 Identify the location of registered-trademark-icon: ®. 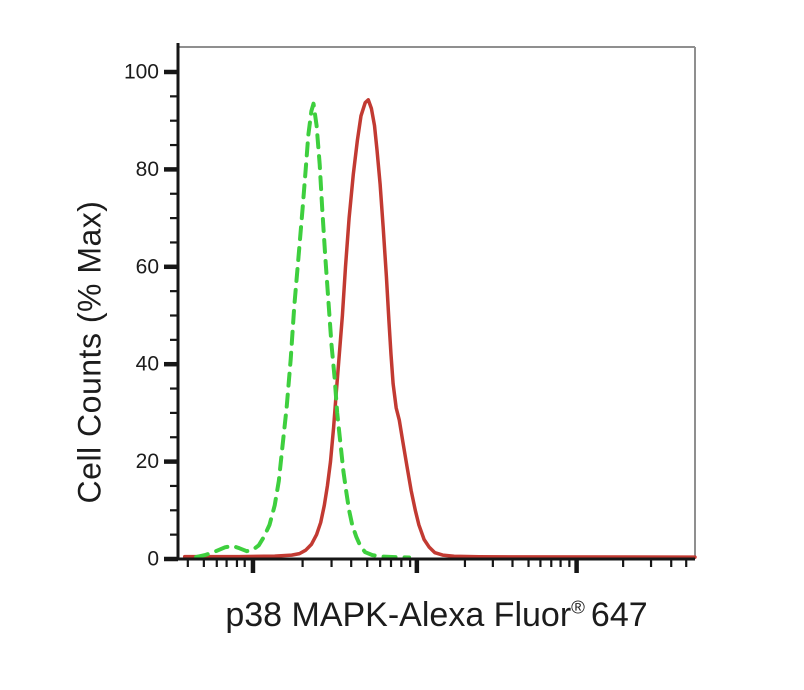
(578, 607).